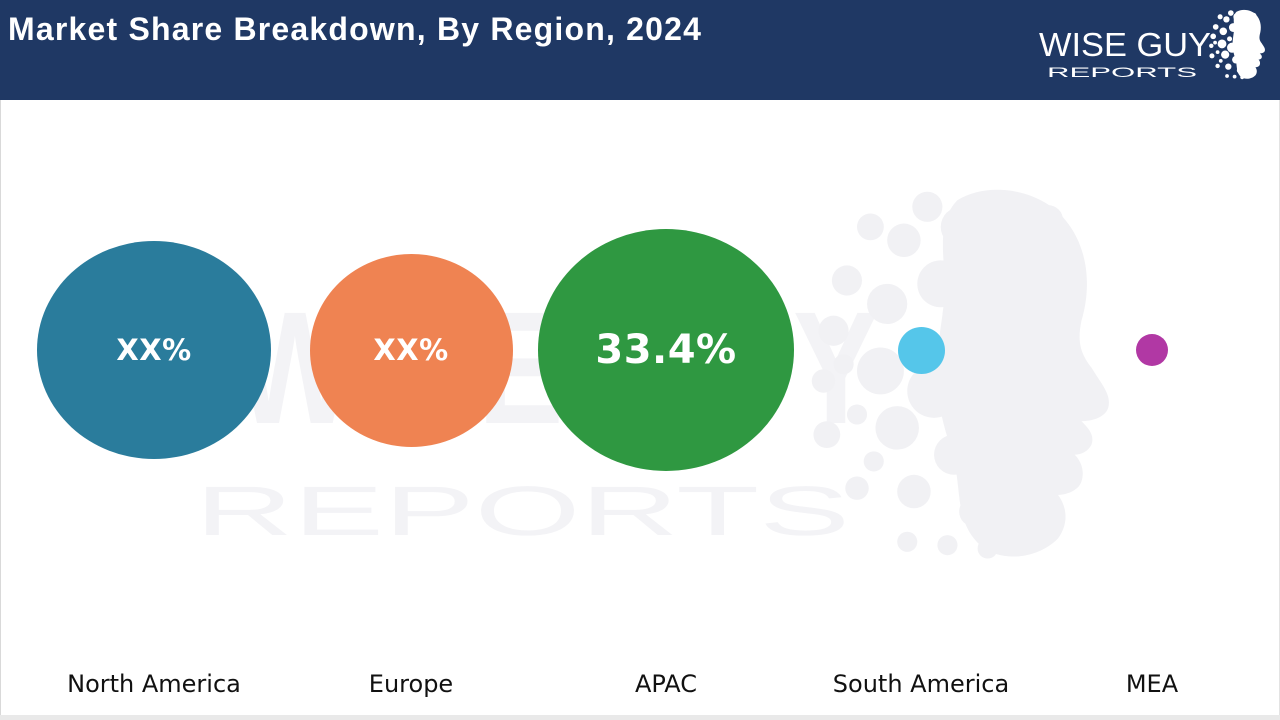  What do you see at coordinates (1122, 72) in the screenshot?
I see `logo-secondary-text: REPORTS` at bounding box center [1122, 72].